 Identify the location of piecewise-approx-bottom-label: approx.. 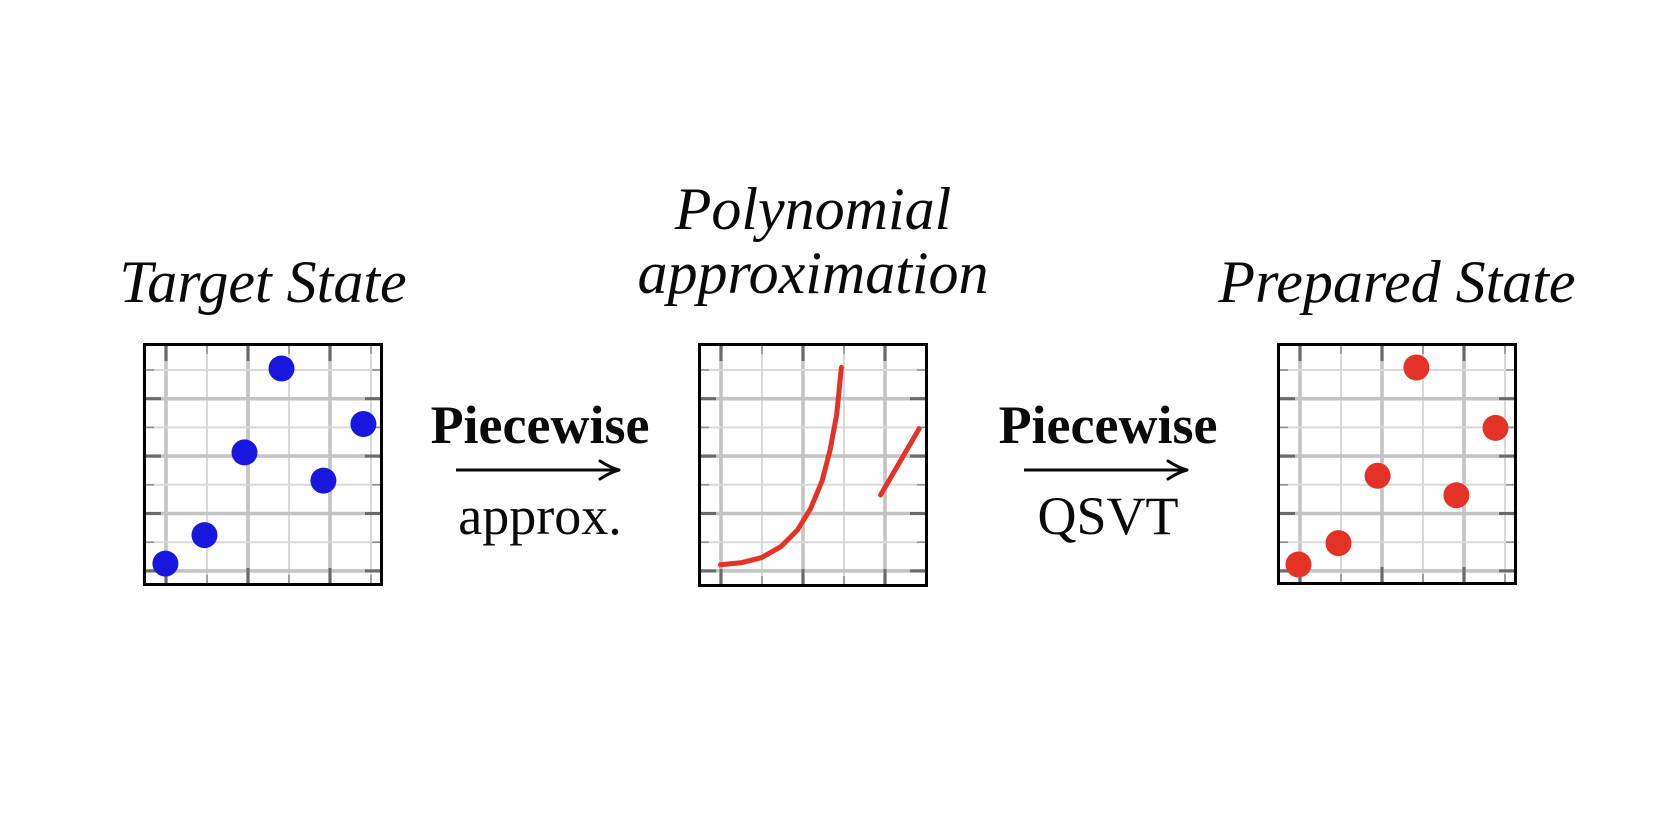
(540, 516).